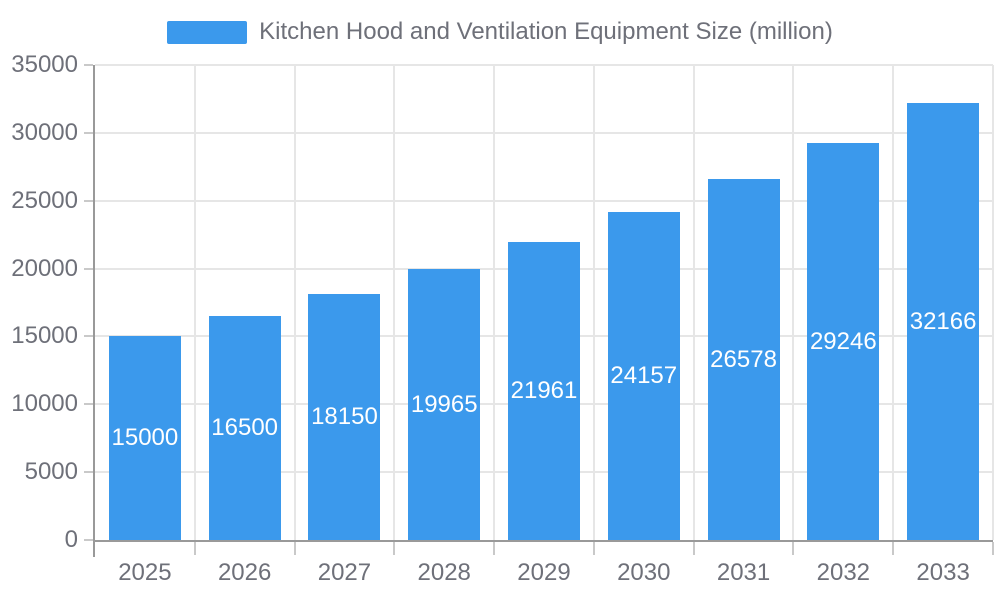 The height and width of the screenshot is (600, 1000). I want to click on x-axis-line, so click(543, 541).